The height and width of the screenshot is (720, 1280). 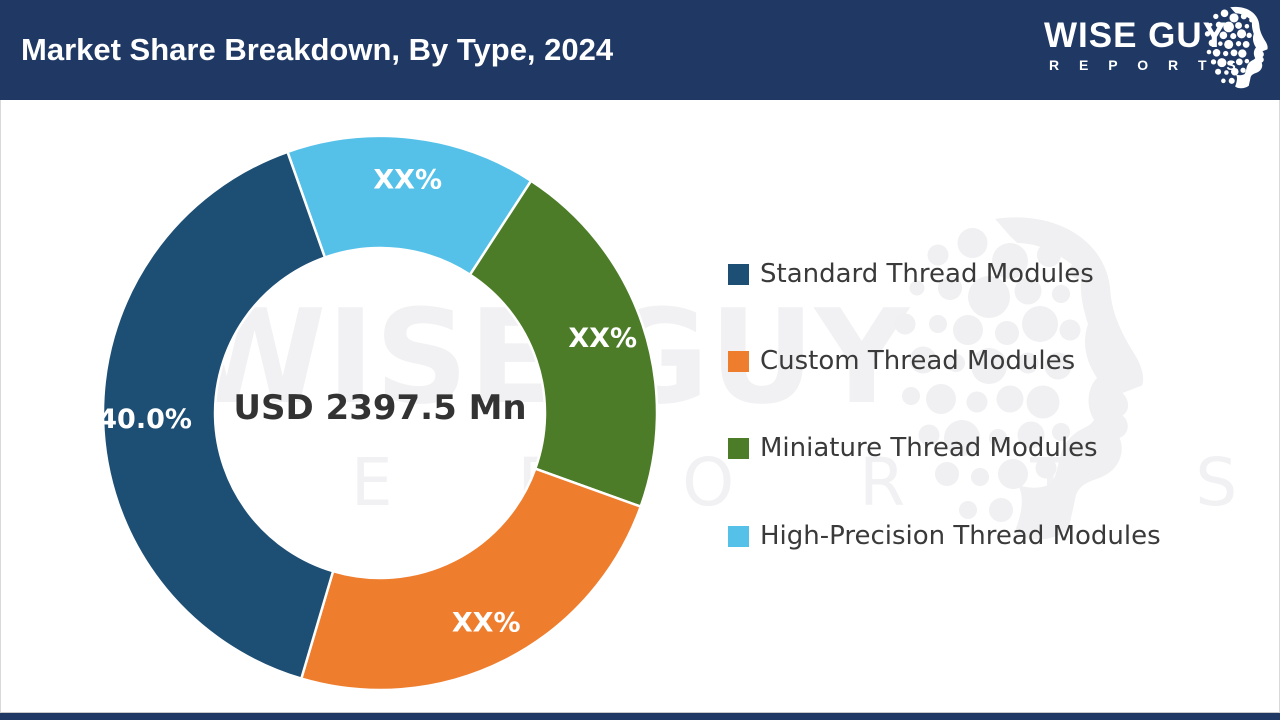 I want to click on logo-wordmark: WISE GUY, so click(x=1136, y=35).